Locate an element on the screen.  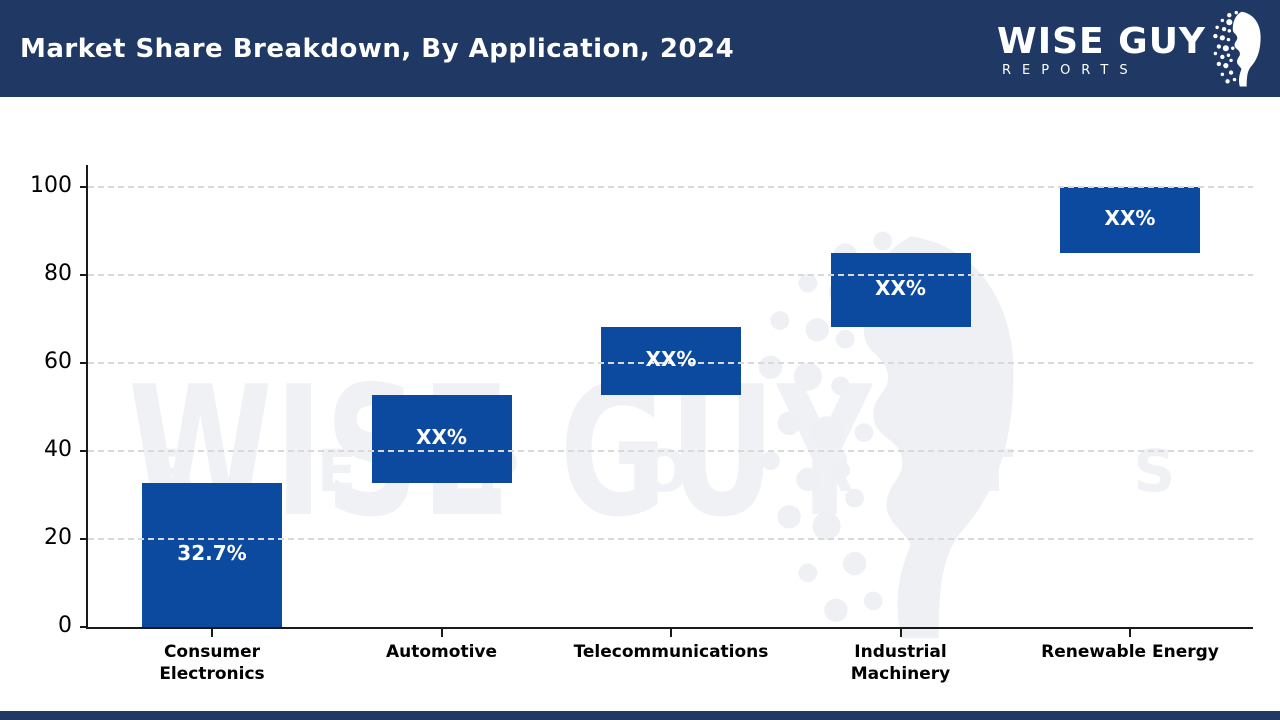
bar-renewable-energy is located at coordinates (1130, 220).